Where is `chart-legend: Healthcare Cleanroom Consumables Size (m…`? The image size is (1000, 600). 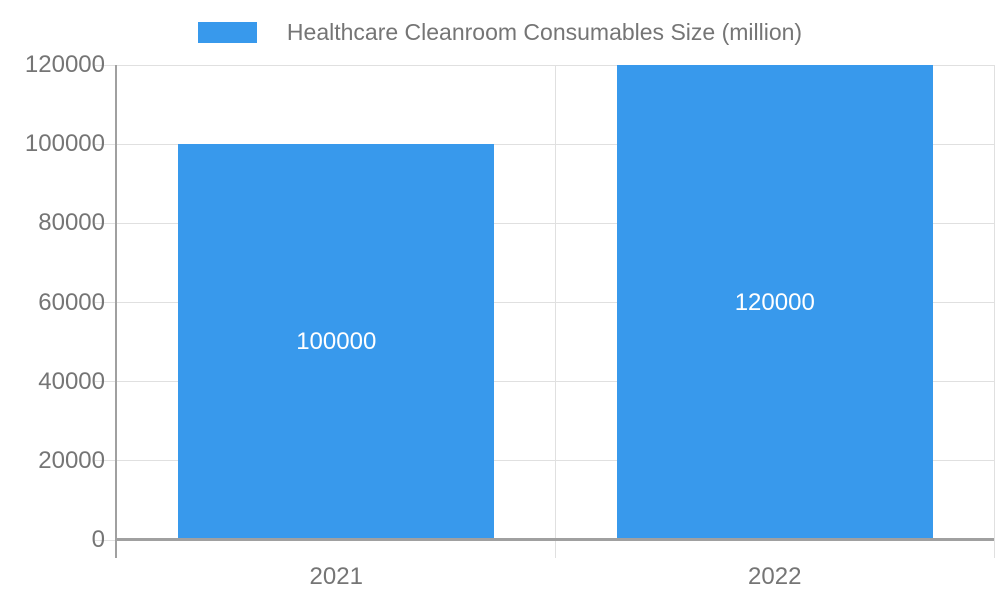 chart-legend: Healthcare Cleanroom Consumables Size (m… is located at coordinates (500, 32).